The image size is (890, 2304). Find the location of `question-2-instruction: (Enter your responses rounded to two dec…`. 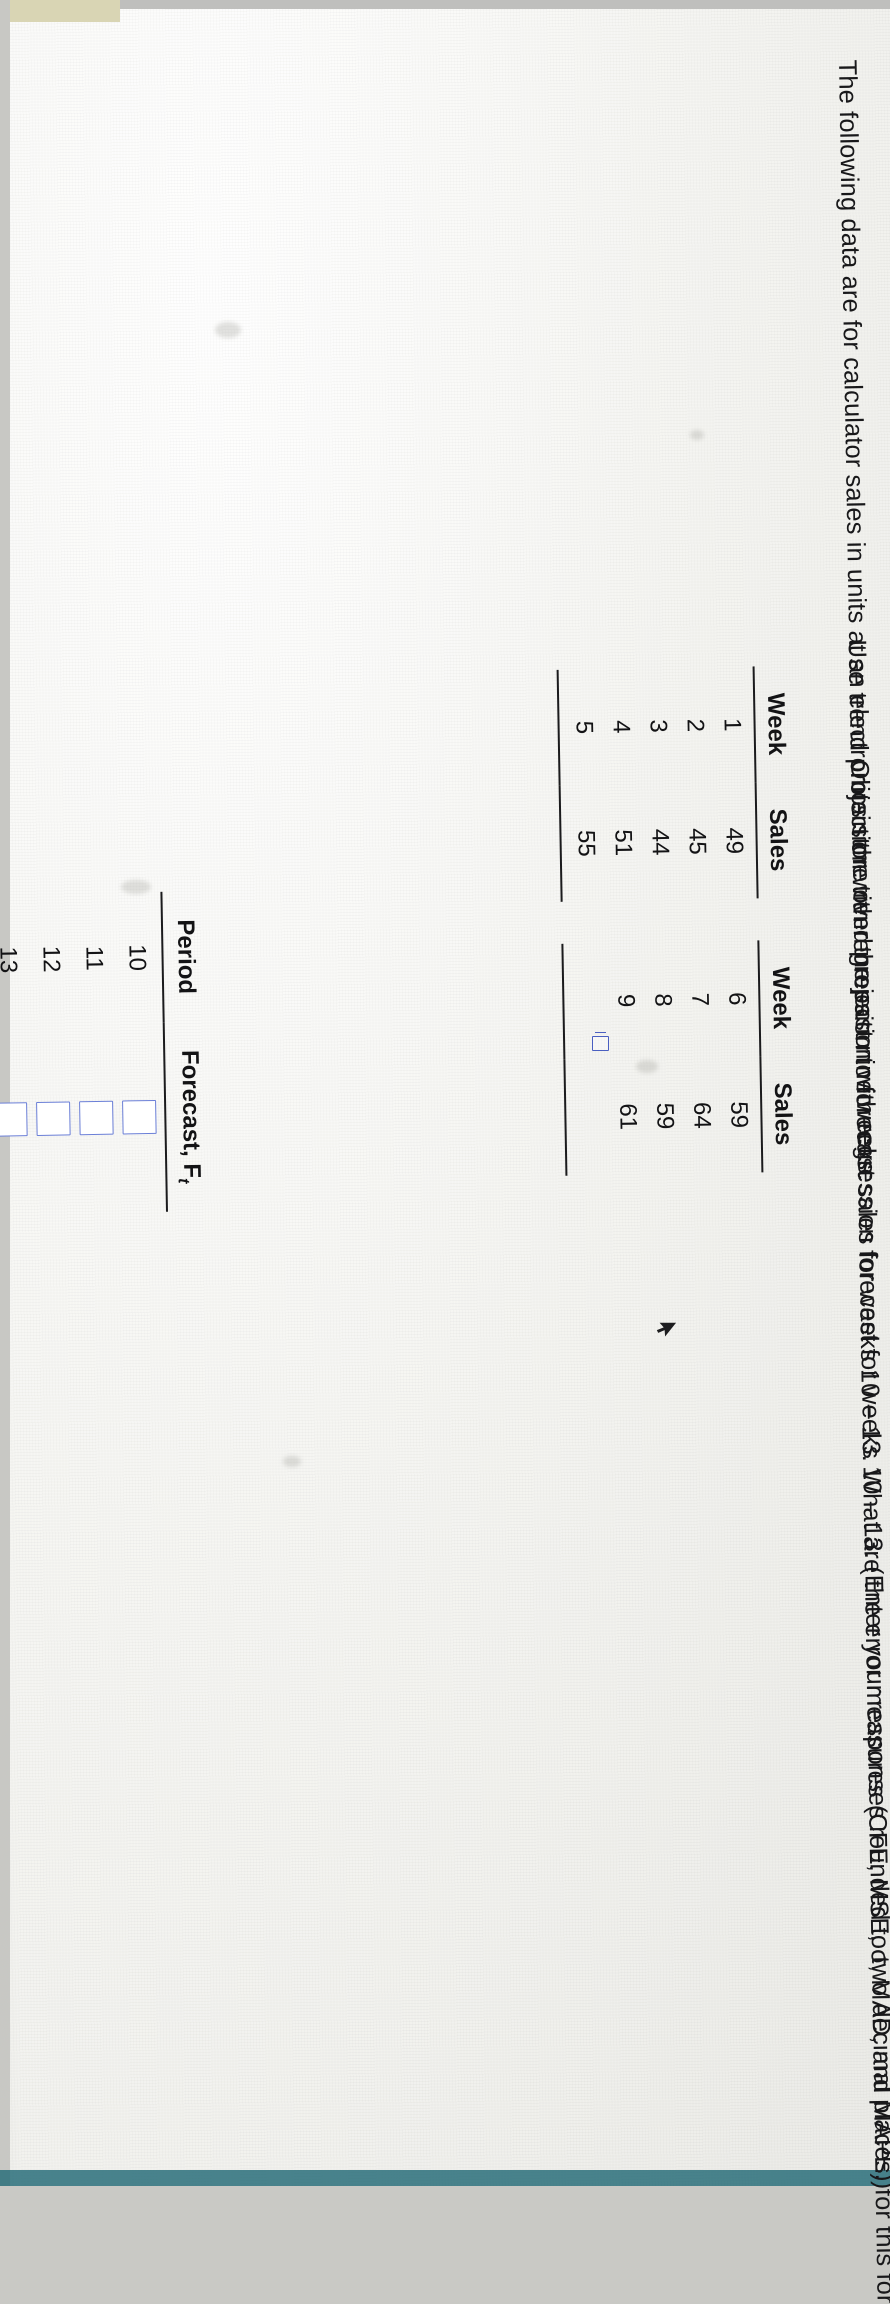

question-2-instruction: (Enter your responses rounded to two dec… is located at coordinates (874, 1877).